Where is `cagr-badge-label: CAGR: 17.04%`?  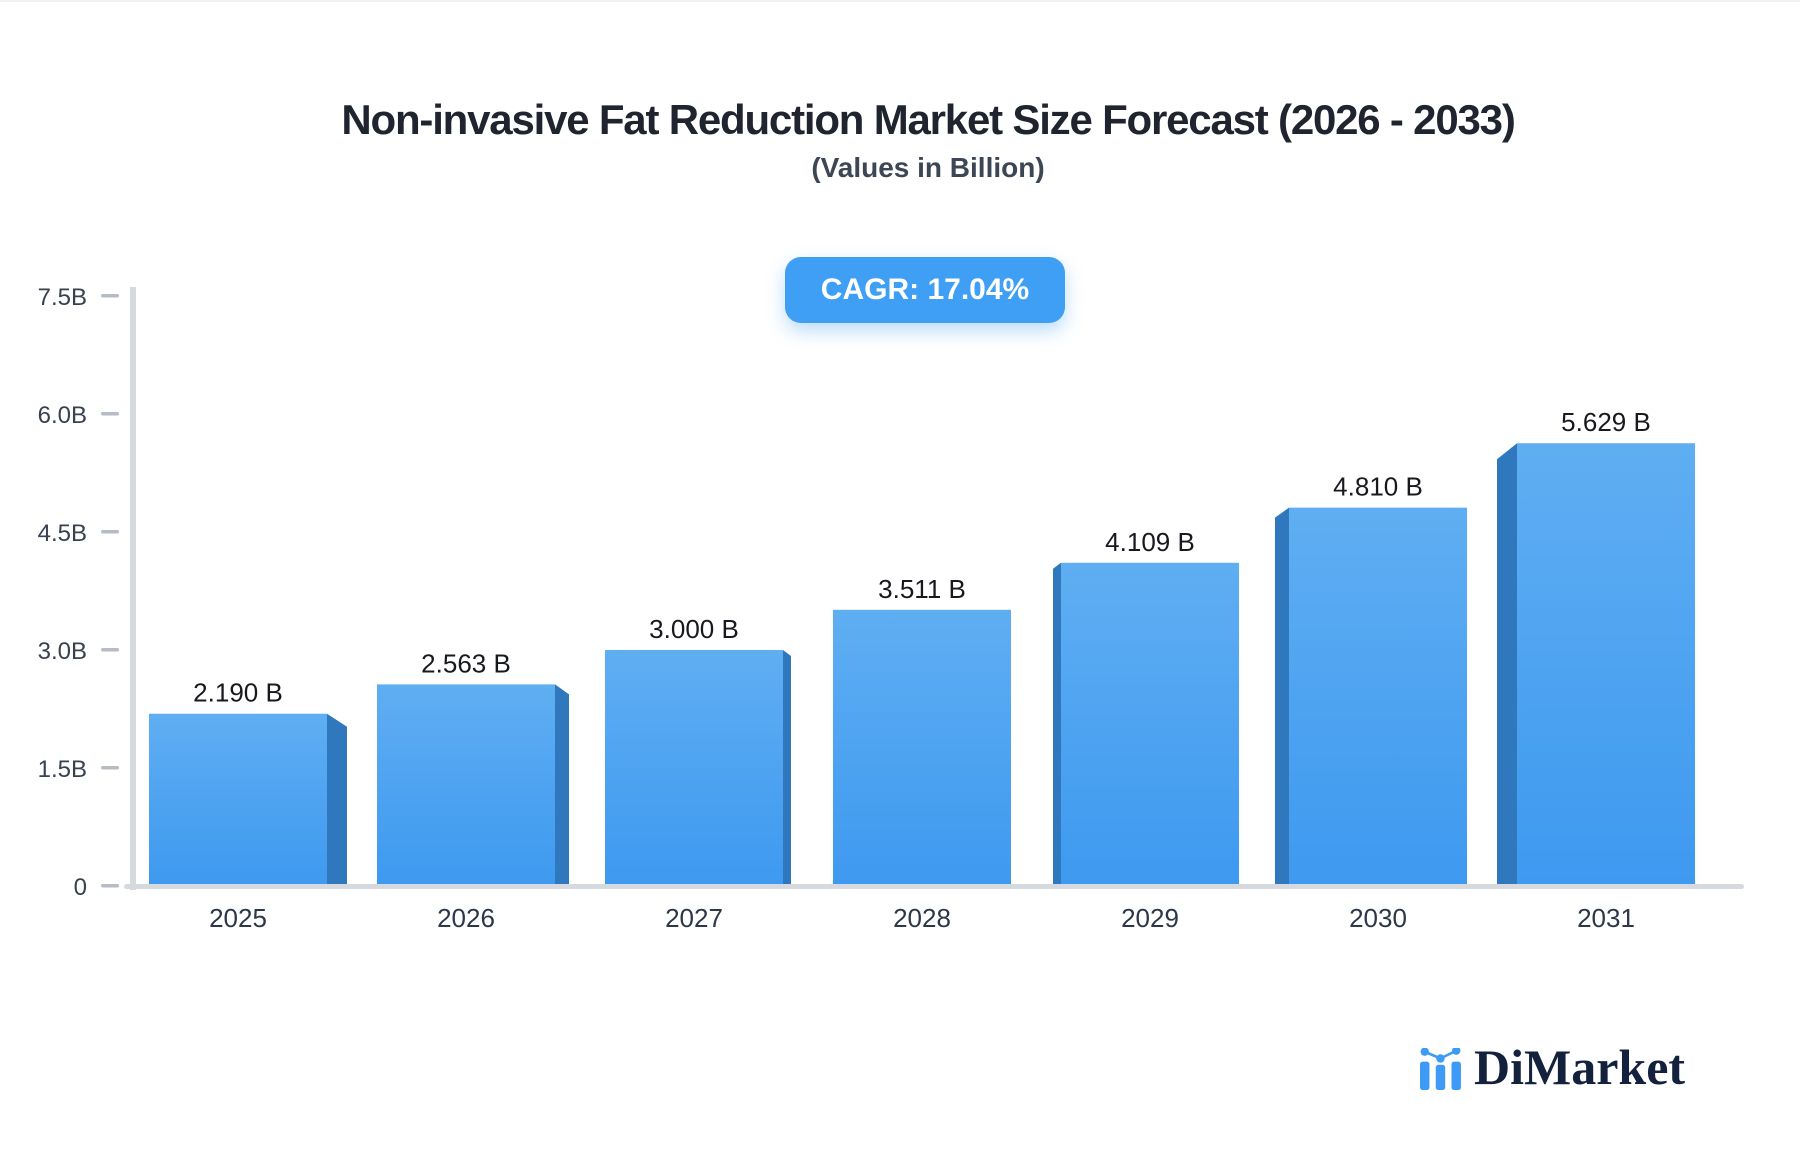 cagr-badge-label: CAGR: 17.04% is located at coordinates (925, 289).